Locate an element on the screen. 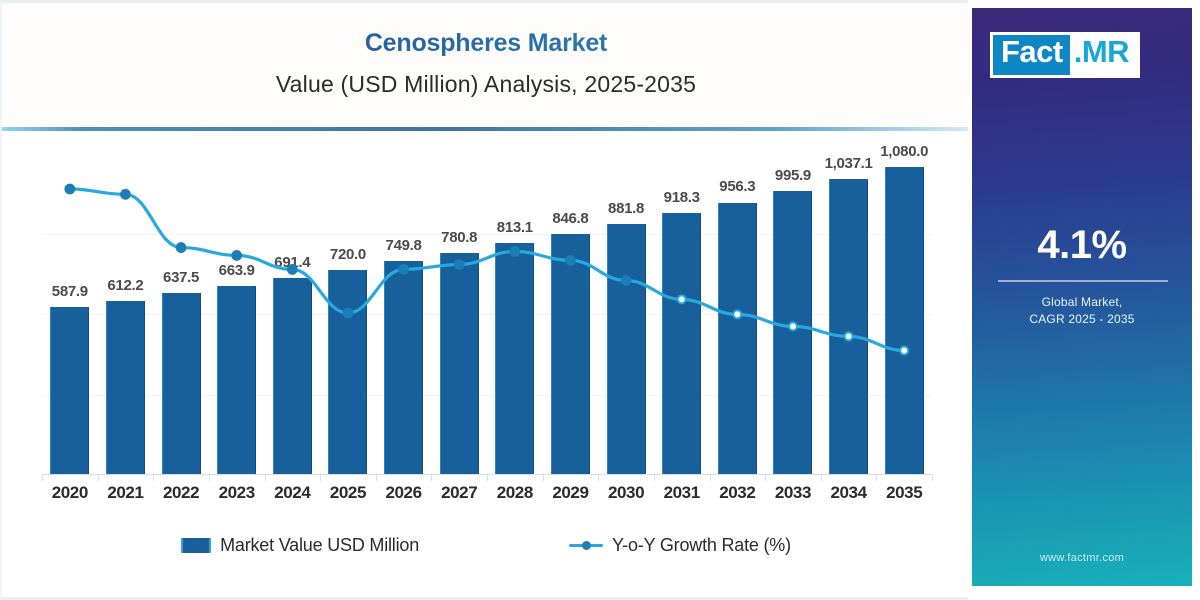 Image resolution: width=1200 pixels, height=600 pixels. x-axis-label: 2020 is located at coordinates (70, 492).